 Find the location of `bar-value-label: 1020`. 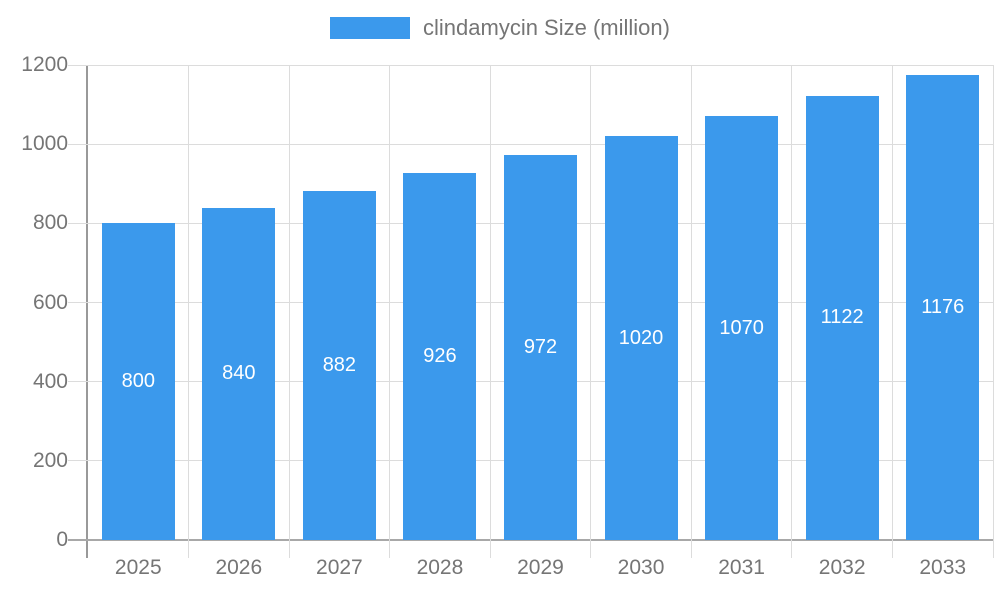

bar-value-label: 1020 is located at coordinates (641, 337).